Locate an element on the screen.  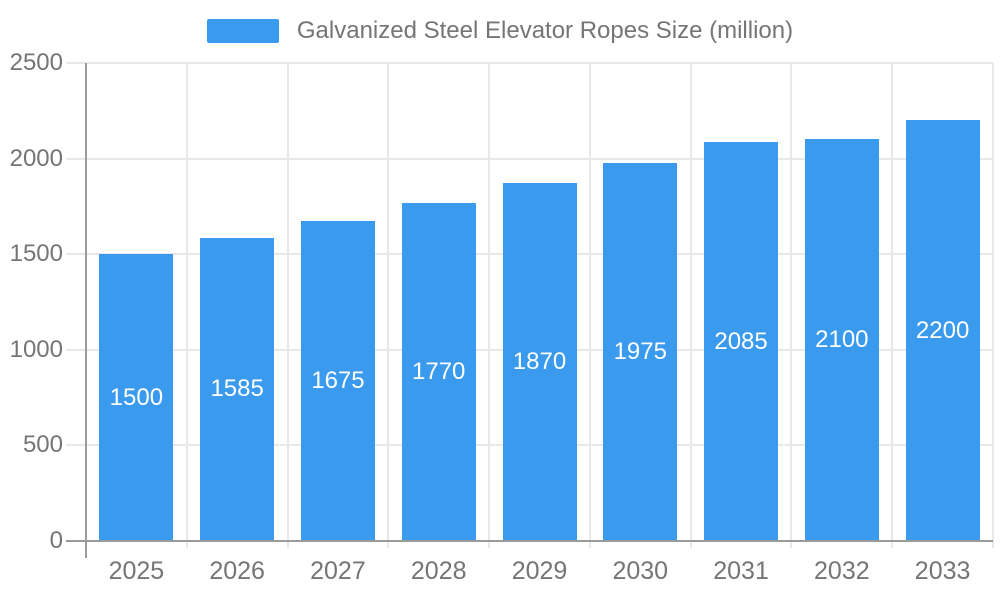
bar-value-label: 1500 is located at coordinates (136, 397).